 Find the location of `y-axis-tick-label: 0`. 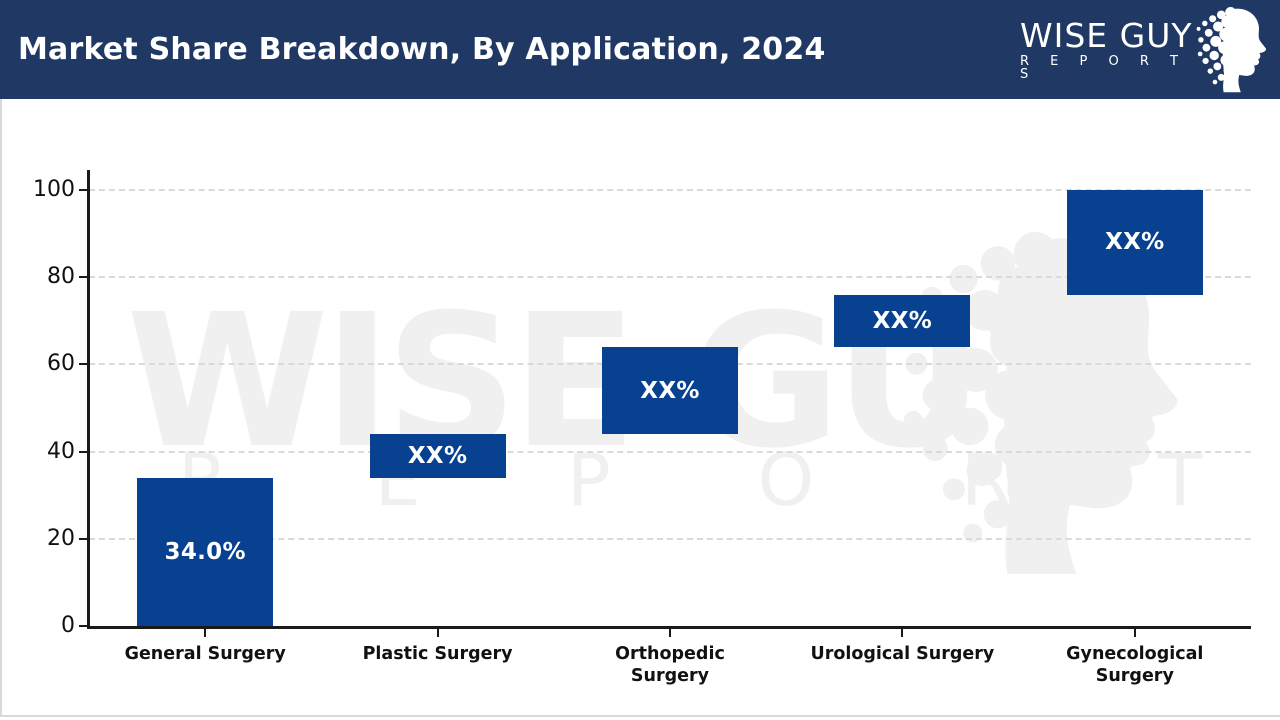

y-axis-tick-label: 0 is located at coordinates (68, 625).